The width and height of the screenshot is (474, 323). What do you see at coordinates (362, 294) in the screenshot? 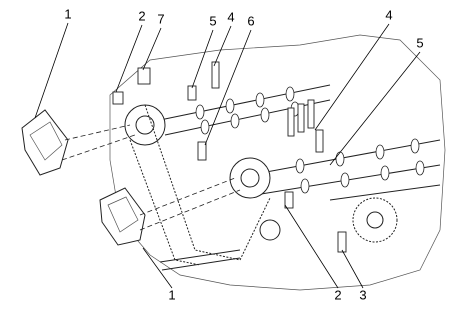
I see `callout-label: 3` at bounding box center [362, 294].